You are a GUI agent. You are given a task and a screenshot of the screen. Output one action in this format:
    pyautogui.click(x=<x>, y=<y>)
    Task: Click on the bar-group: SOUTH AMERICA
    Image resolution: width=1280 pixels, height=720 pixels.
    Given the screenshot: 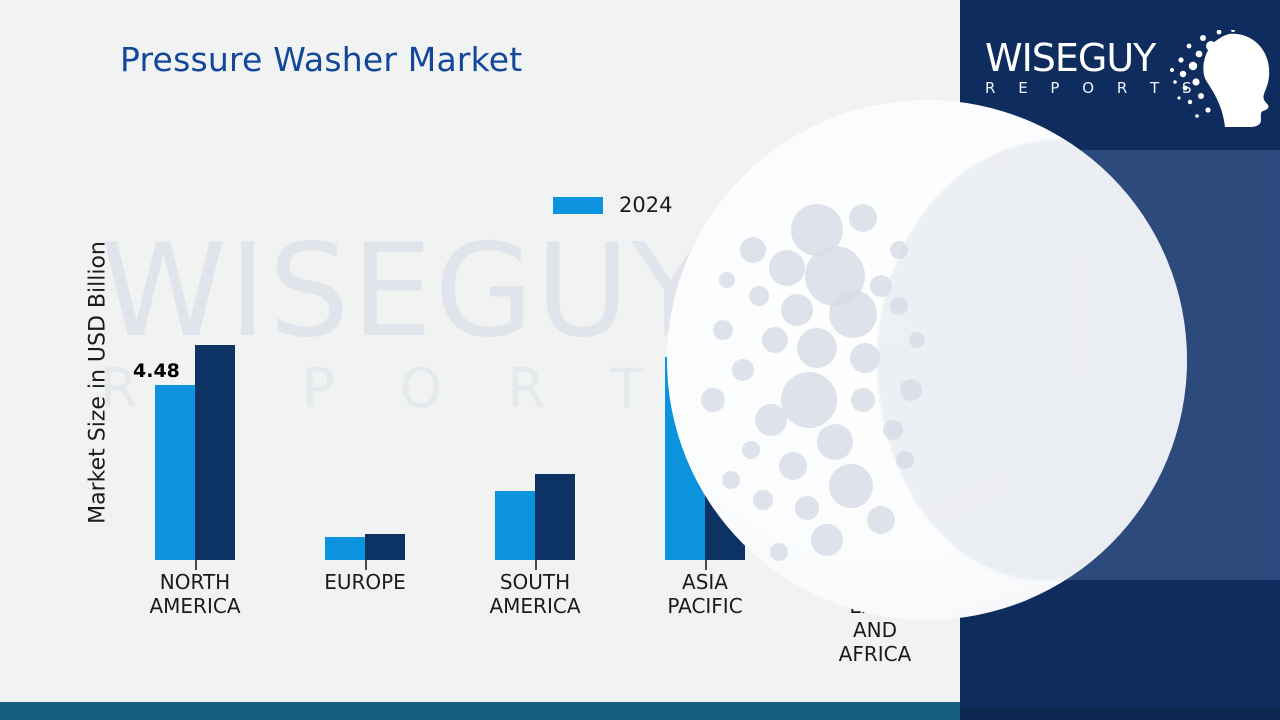 What is the action you would take?
    pyautogui.click(x=535, y=424)
    